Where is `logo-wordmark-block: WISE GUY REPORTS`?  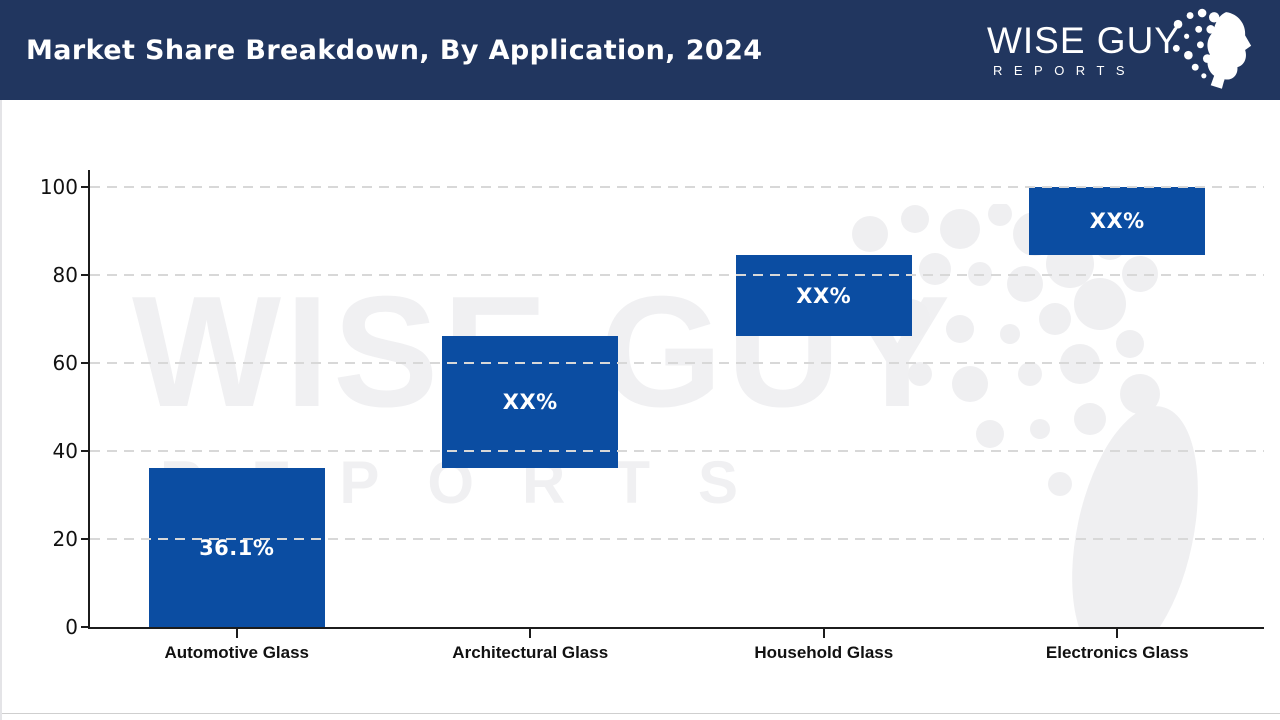 logo-wordmark-block: WISE GUY REPORTS is located at coordinates (1083, 49).